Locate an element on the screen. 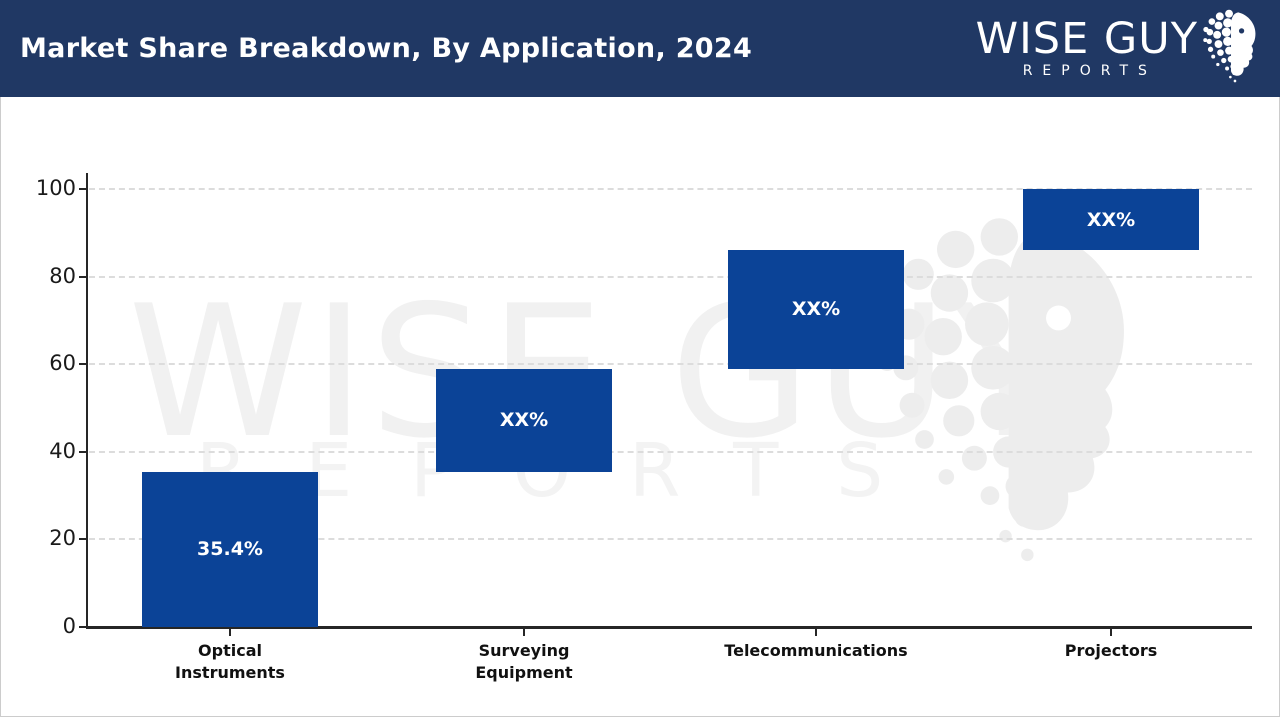 This screenshot has height=720, width=1280. y-tick-label-60: 60 is located at coordinates (62, 363).